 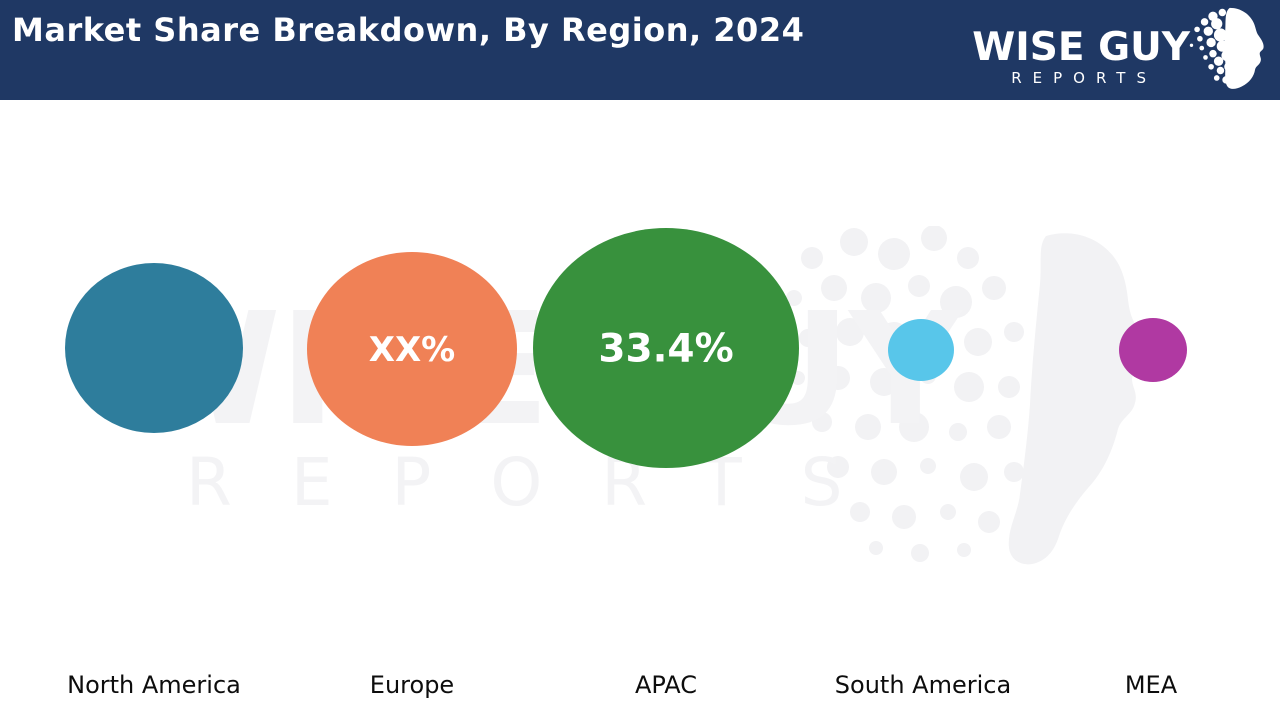 I want to click on wiseguy-logo: WISE GUY REPORTS, so click(x=1121, y=49).